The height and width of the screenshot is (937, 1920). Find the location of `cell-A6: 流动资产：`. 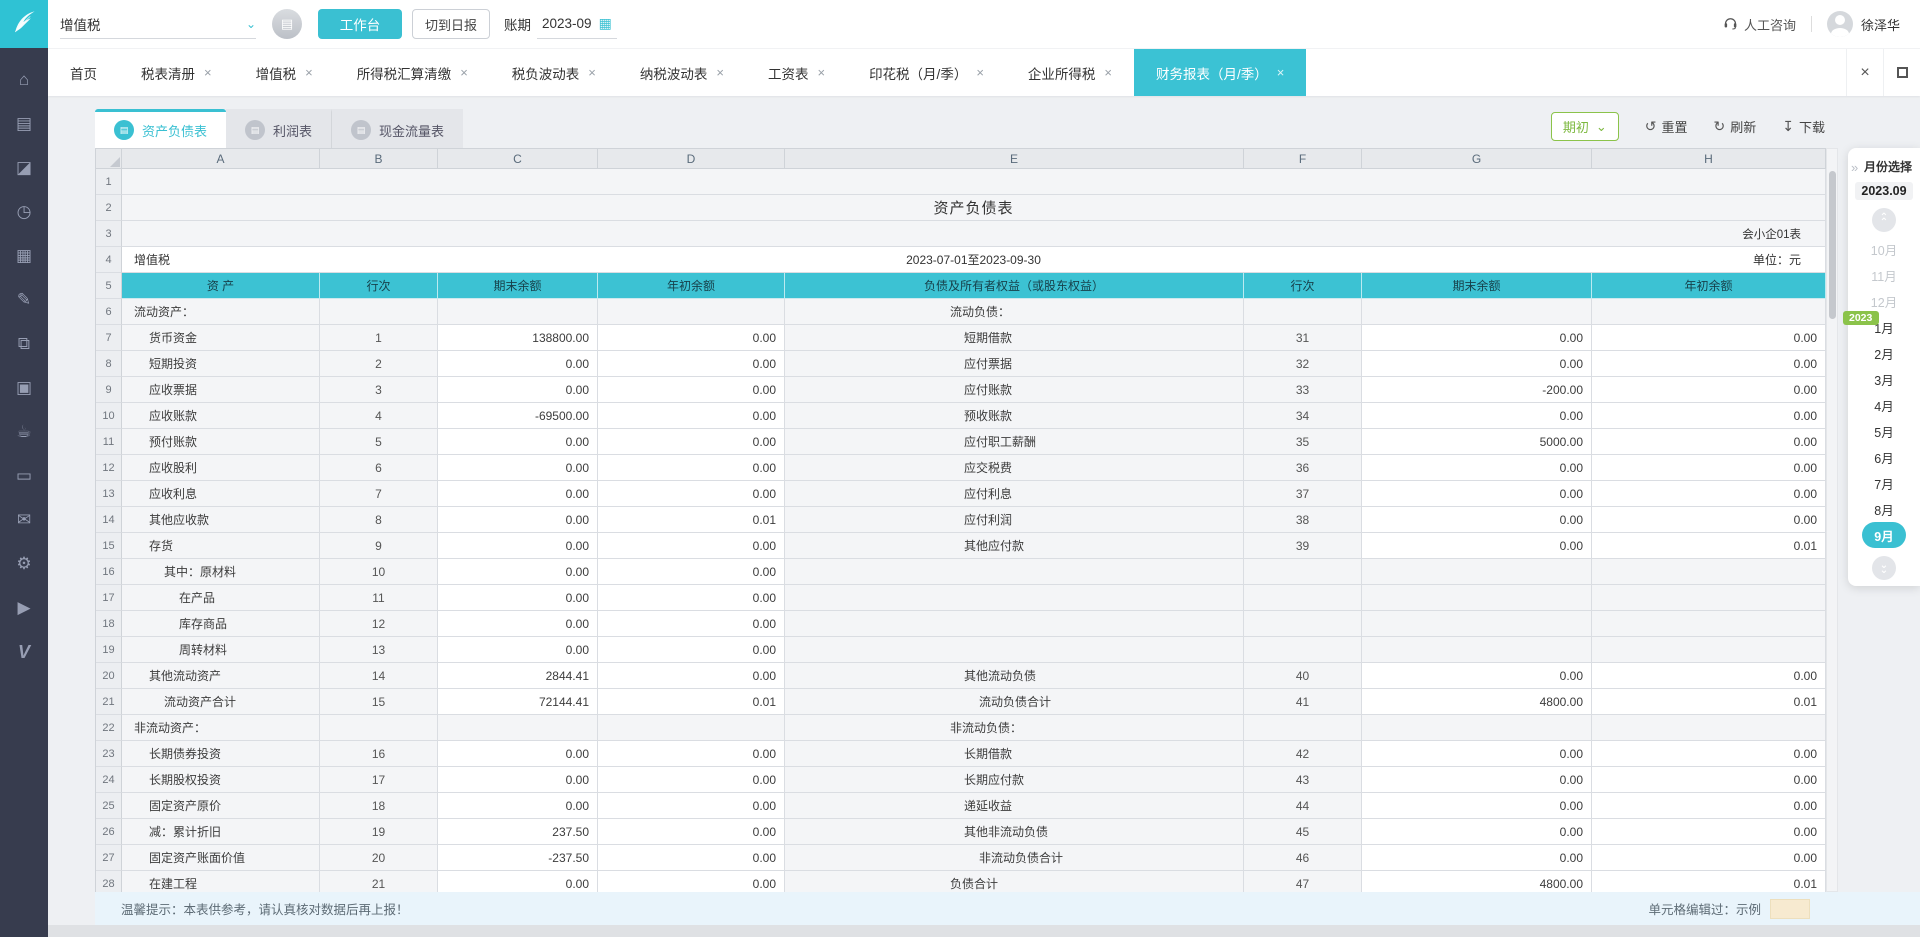

cell-A6: 流动资产： is located at coordinates (221, 312).